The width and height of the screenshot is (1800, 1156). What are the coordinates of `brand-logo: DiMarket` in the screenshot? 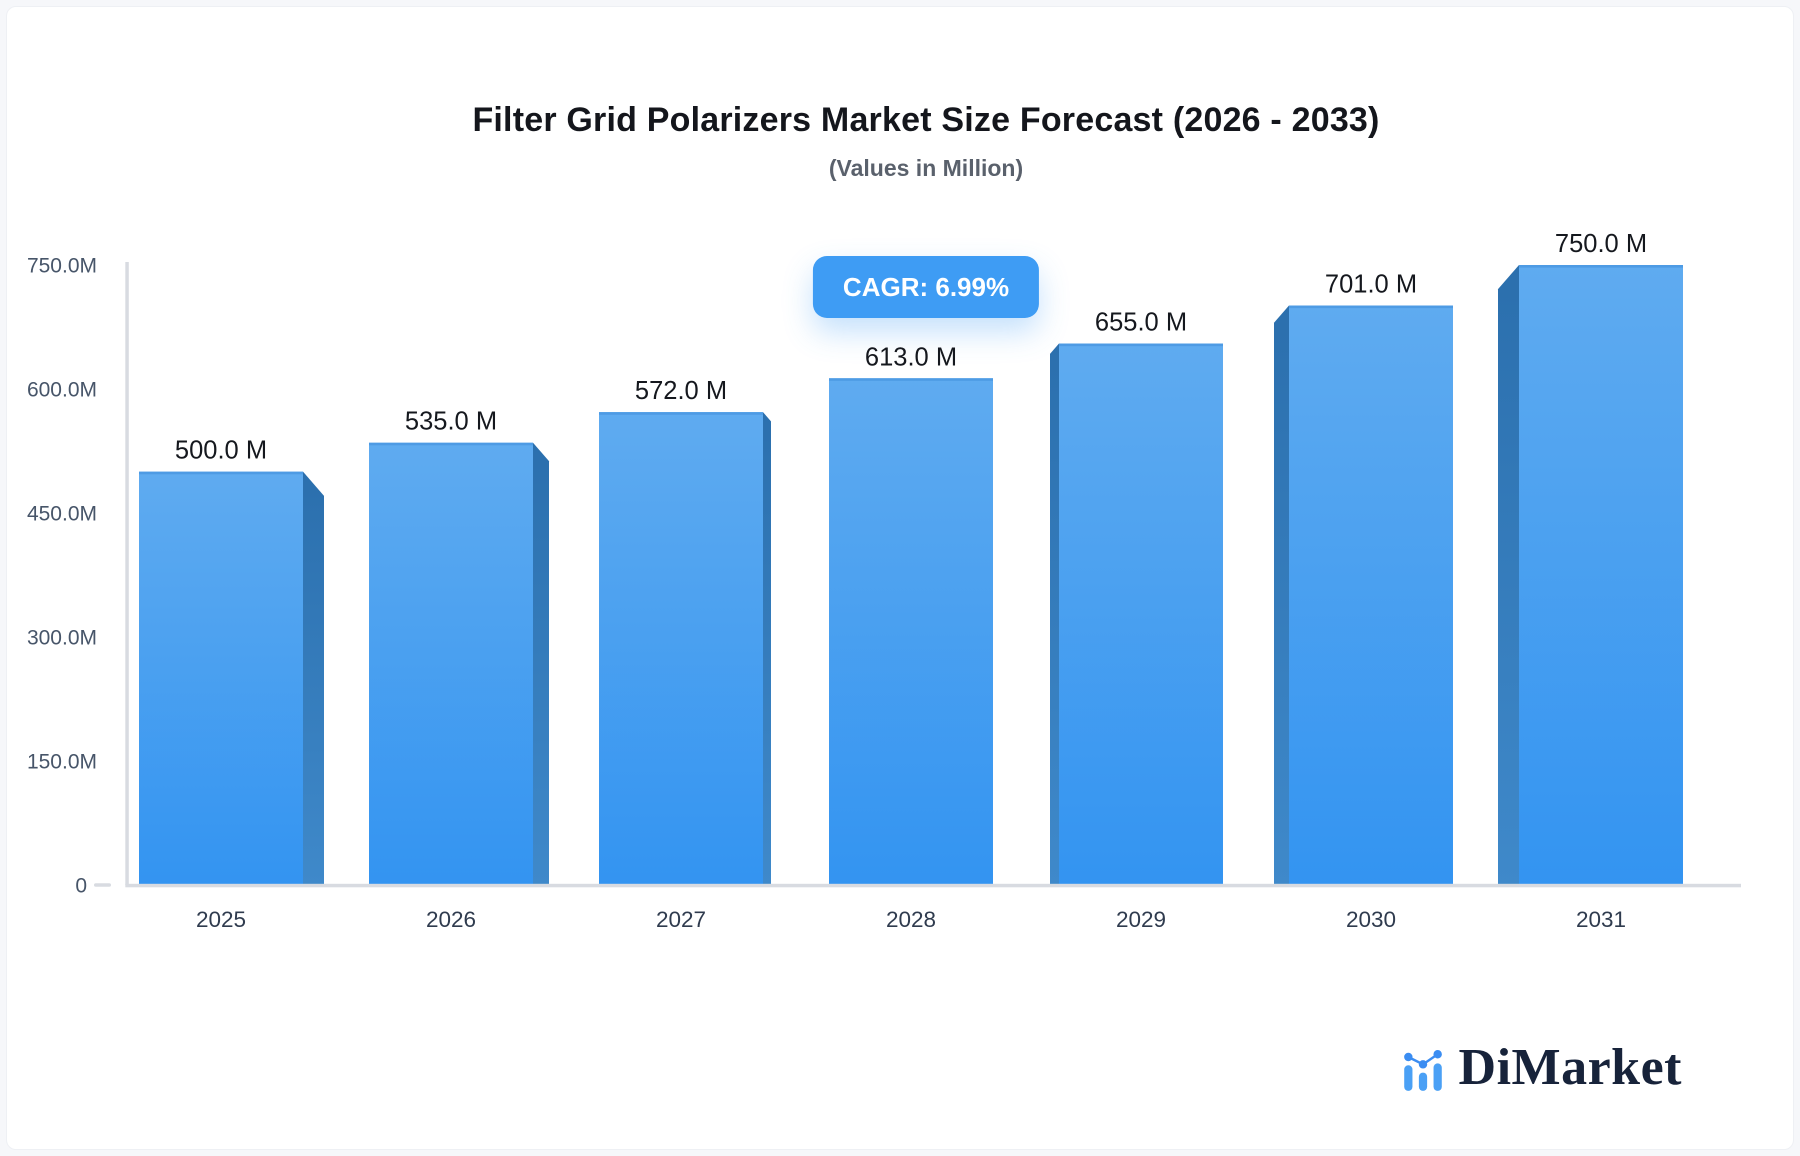 It's located at (1541, 1068).